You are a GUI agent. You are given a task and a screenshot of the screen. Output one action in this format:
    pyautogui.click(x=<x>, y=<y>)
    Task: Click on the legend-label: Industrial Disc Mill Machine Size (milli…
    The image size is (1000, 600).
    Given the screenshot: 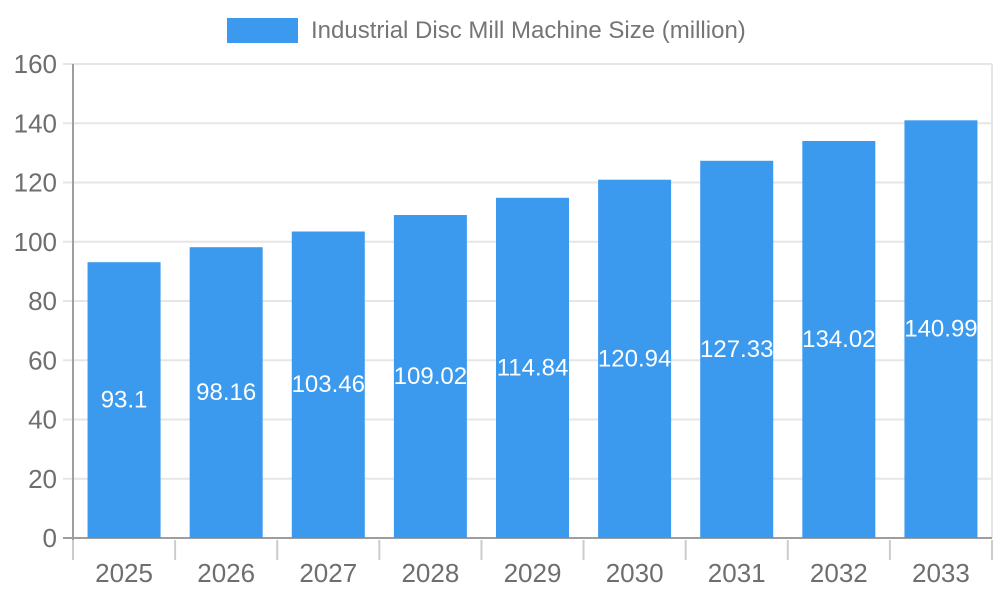 What is the action you would take?
    pyautogui.click(x=528, y=30)
    